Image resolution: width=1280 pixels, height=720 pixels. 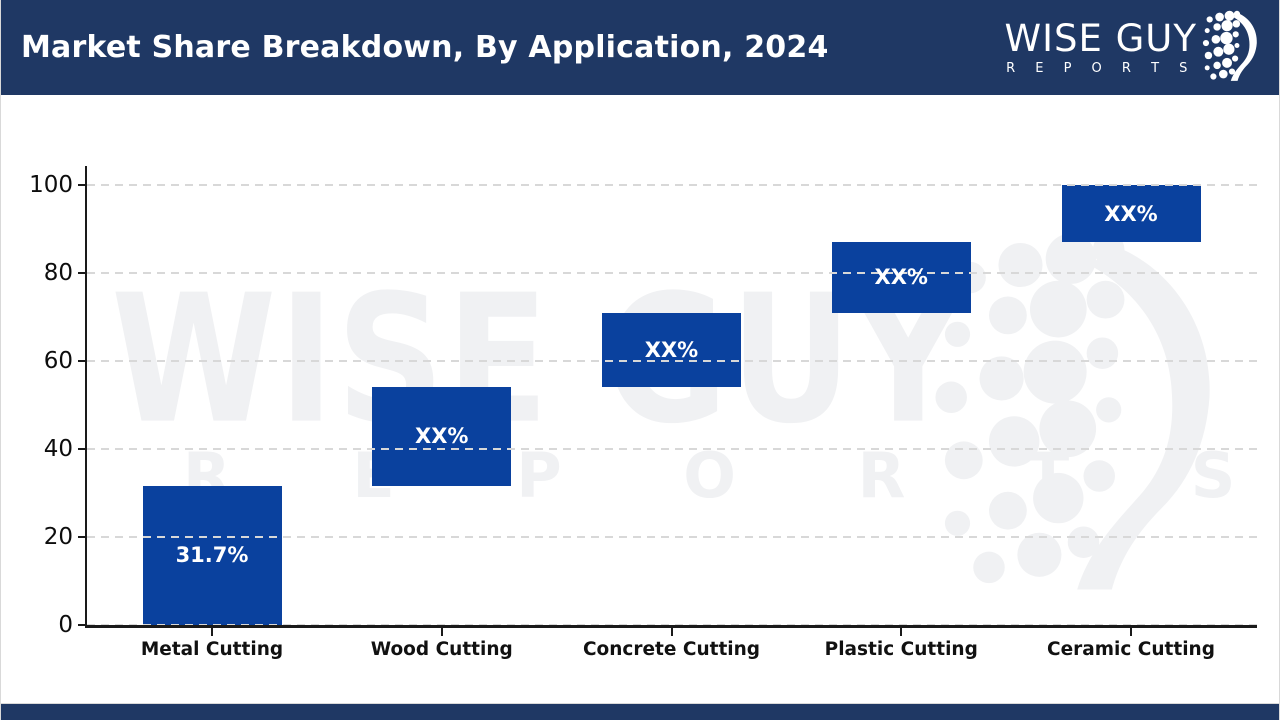 What do you see at coordinates (1101, 68) in the screenshot?
I see `brand-subtitle: R E P O R T S` at bounding box center [1101, 68].